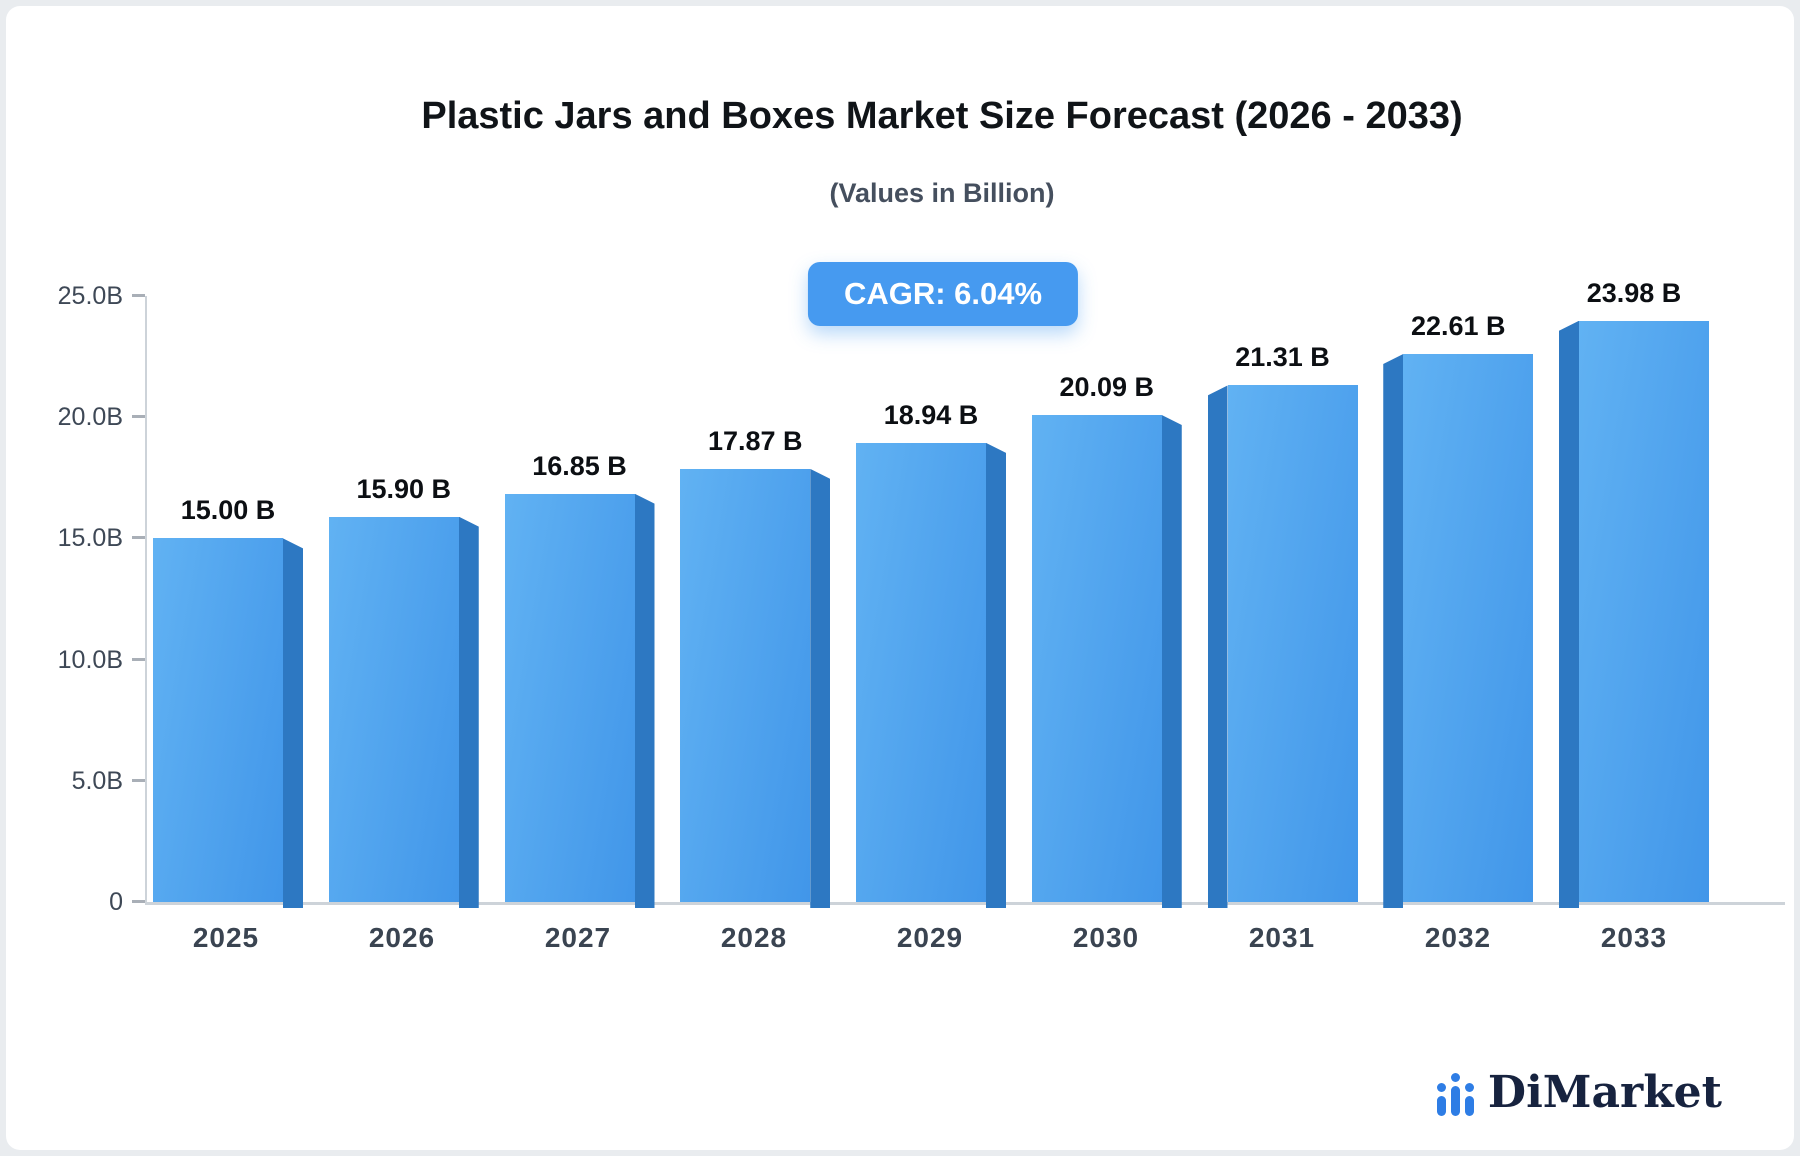 Image resolution: width=1800 pixels, height=1156 pixels. I want to click on bar-2026, so click(403, 712).